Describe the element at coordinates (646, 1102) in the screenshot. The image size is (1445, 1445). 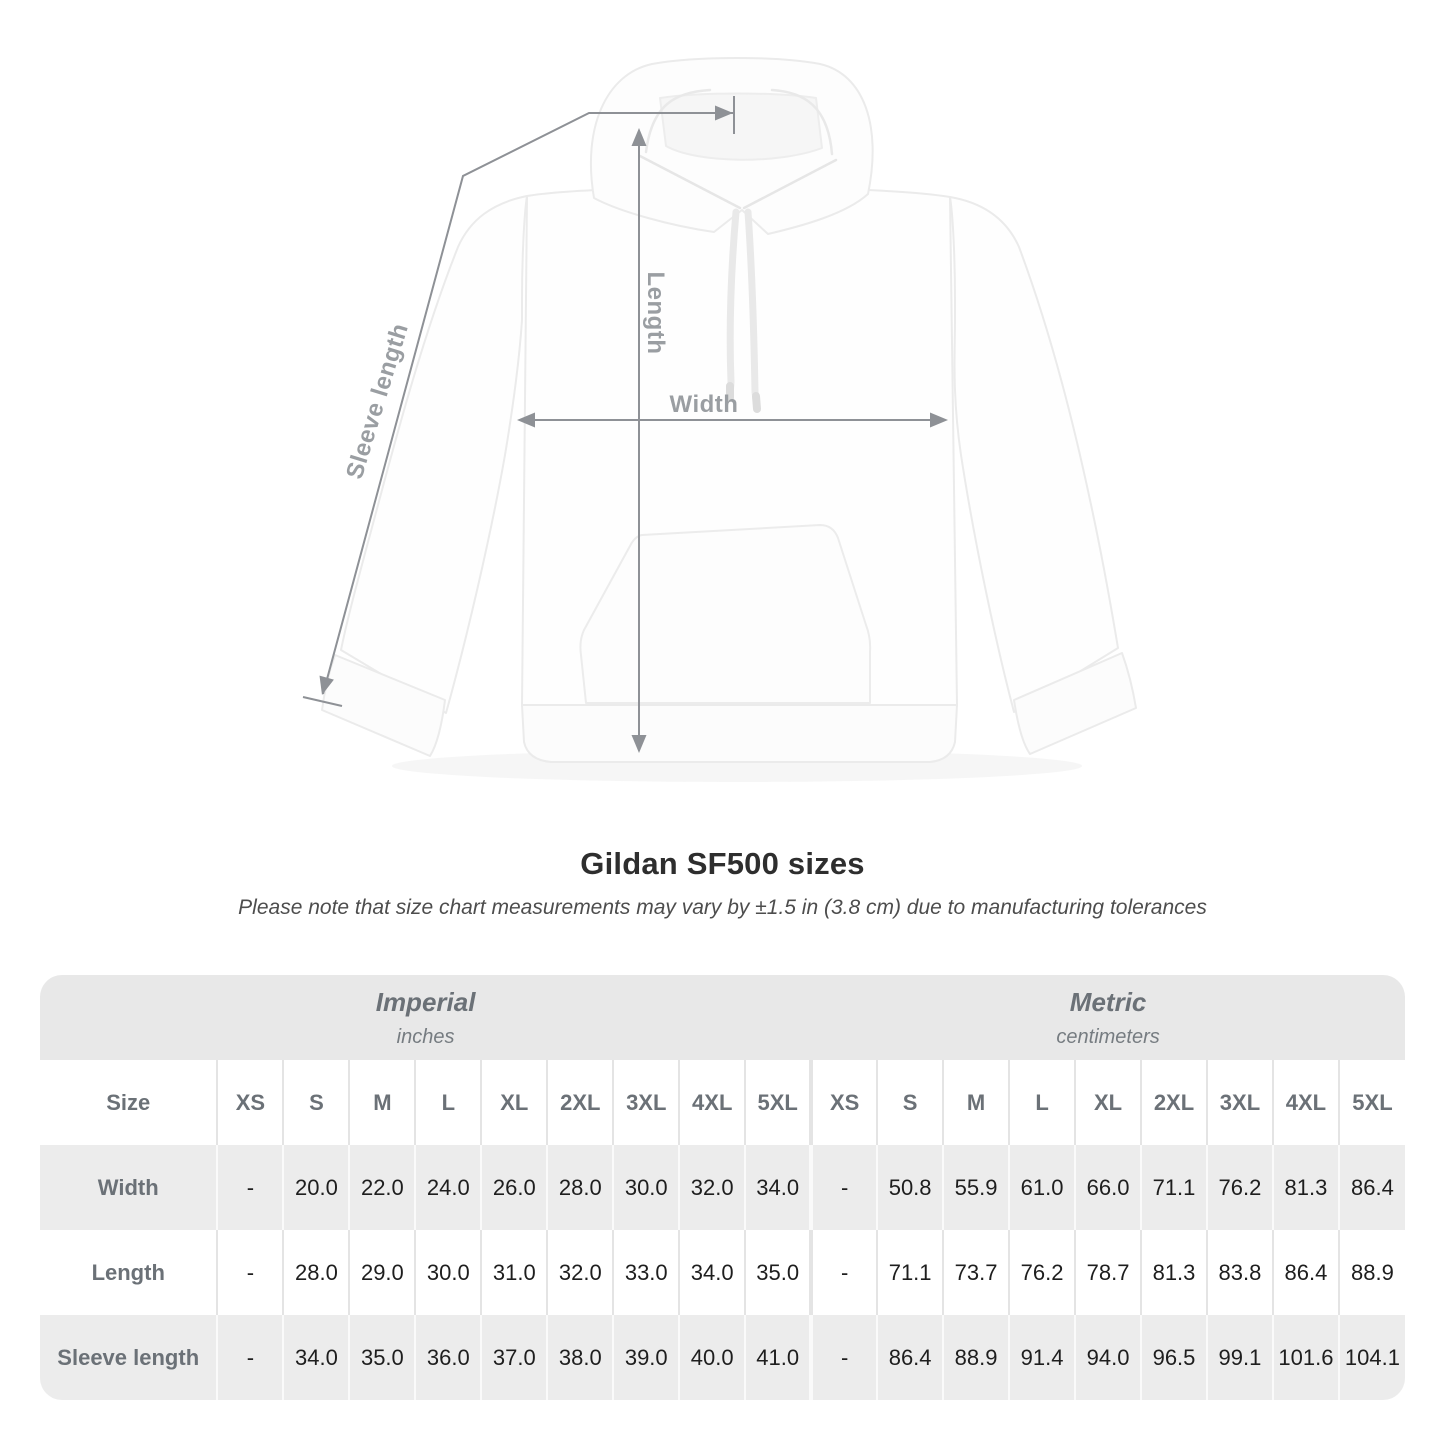
I see `size-header-cell: 3XL` at that location.